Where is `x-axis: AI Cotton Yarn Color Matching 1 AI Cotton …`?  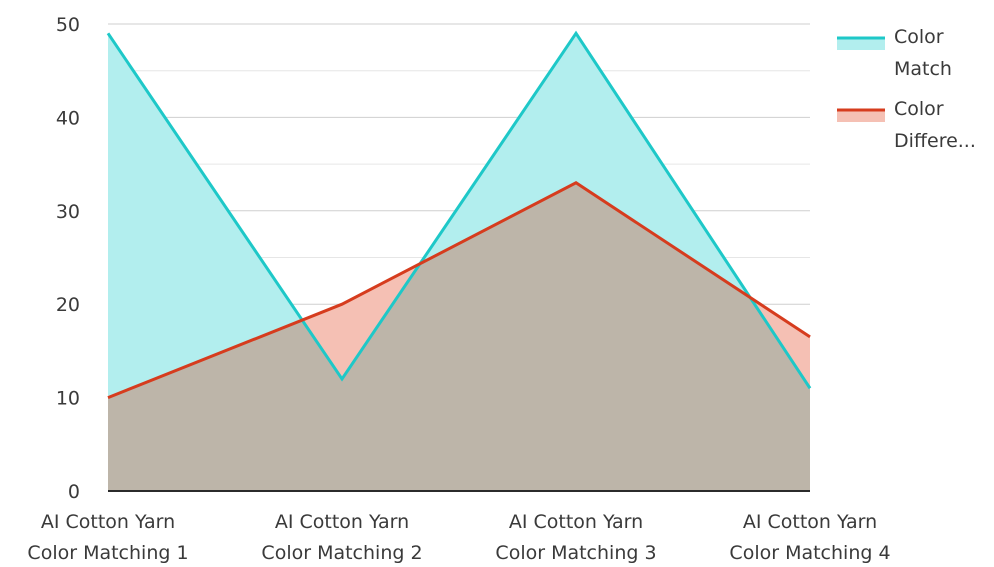 x-axis: AI Cotton Yarn Color Matching 1 AI Cotton … is located at coordinates (459, 527).